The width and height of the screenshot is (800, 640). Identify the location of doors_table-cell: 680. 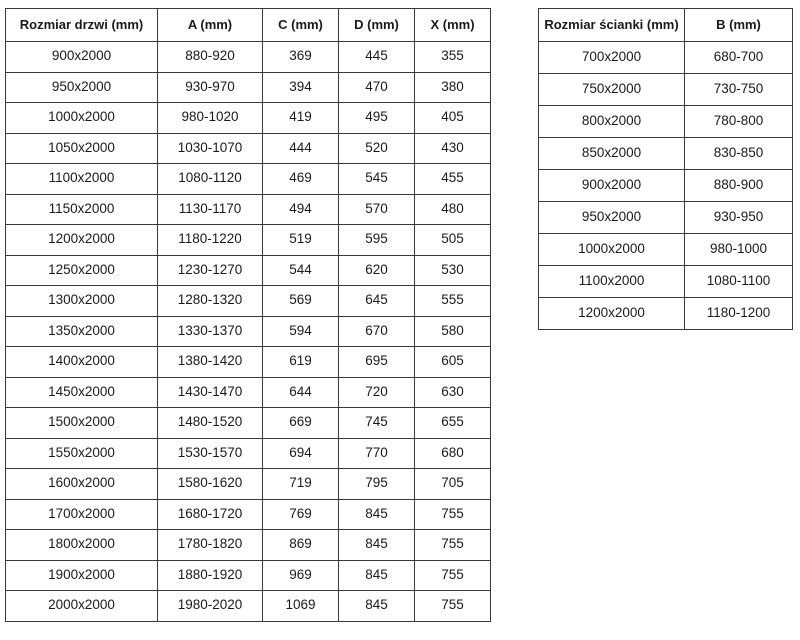
(452, 453).